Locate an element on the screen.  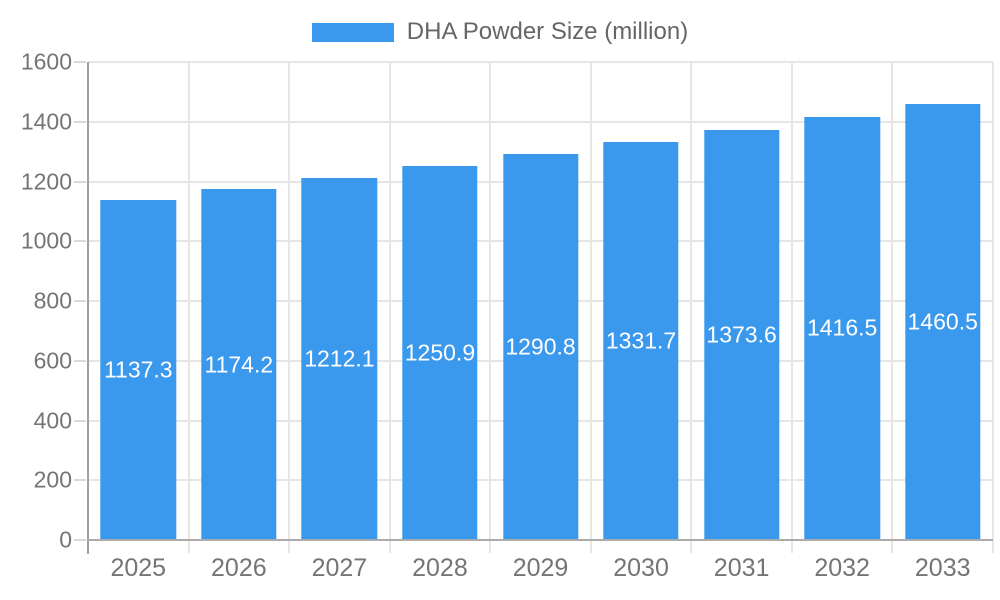
x-axis-label: 2032 is located at coordinates (842, 568).